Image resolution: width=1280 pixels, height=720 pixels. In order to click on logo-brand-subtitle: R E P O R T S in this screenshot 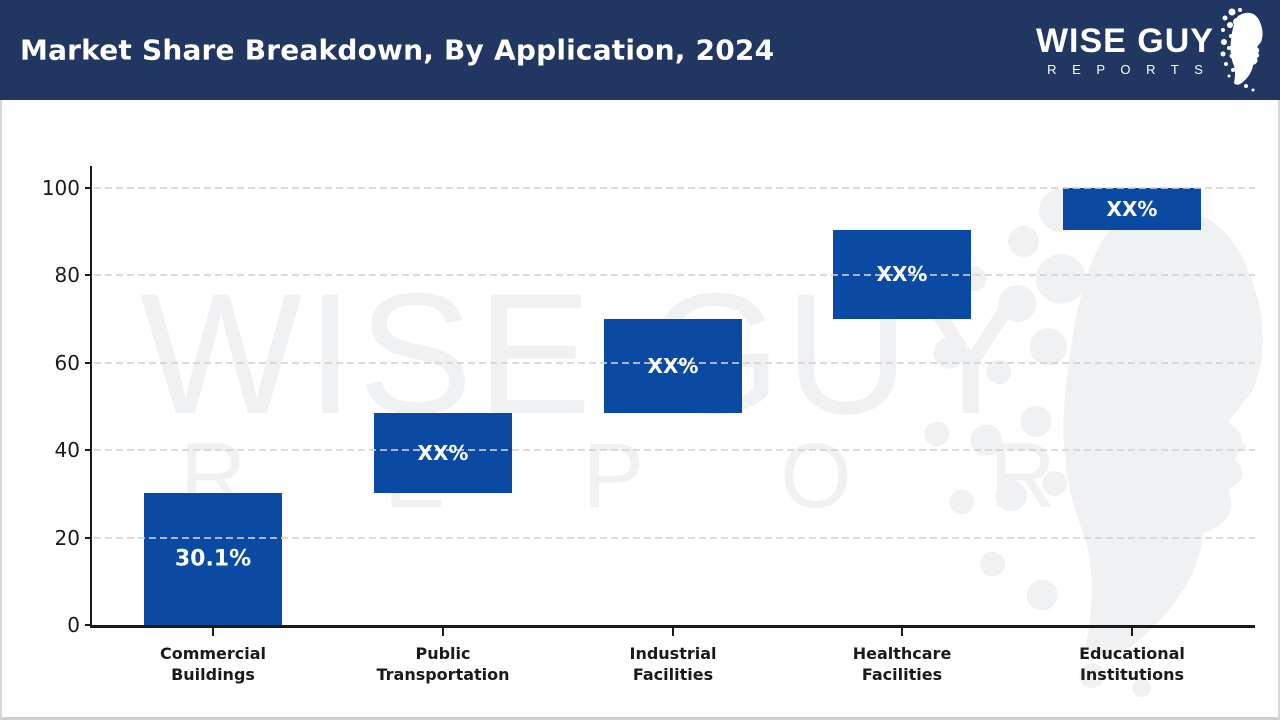, I will do `click(1128, 69)`.